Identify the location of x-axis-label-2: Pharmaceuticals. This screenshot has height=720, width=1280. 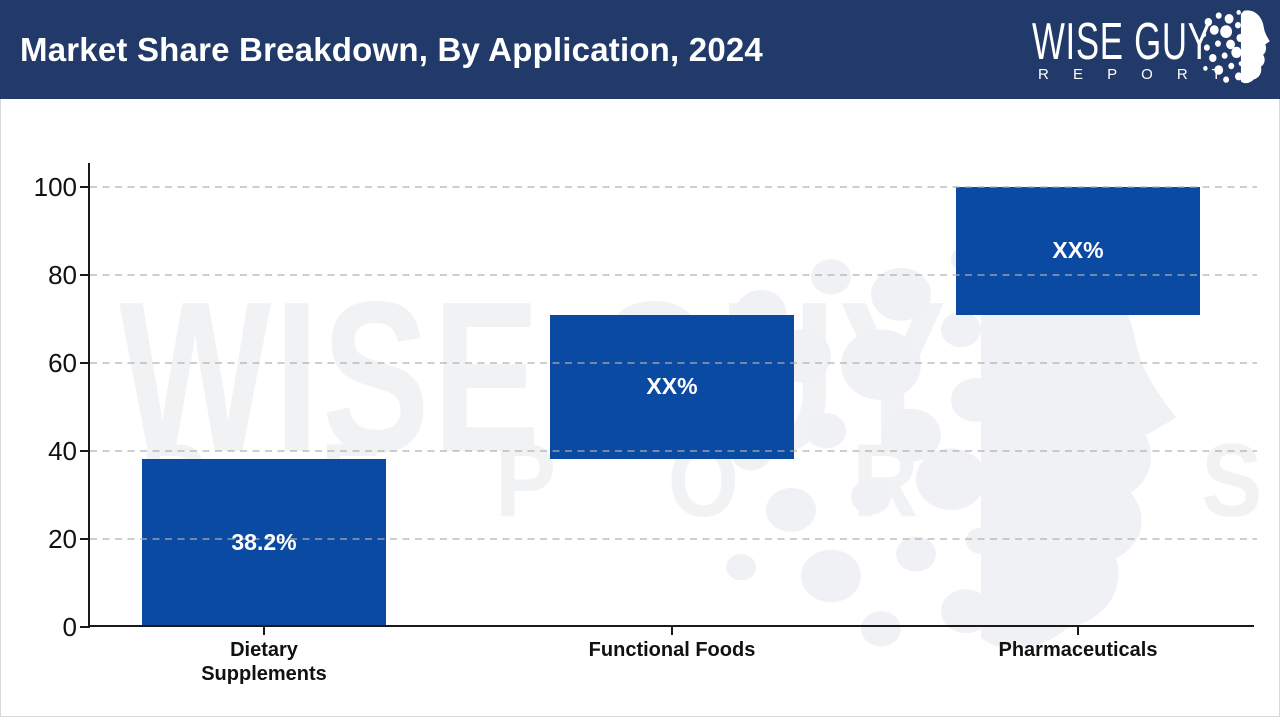
(1078, 650).